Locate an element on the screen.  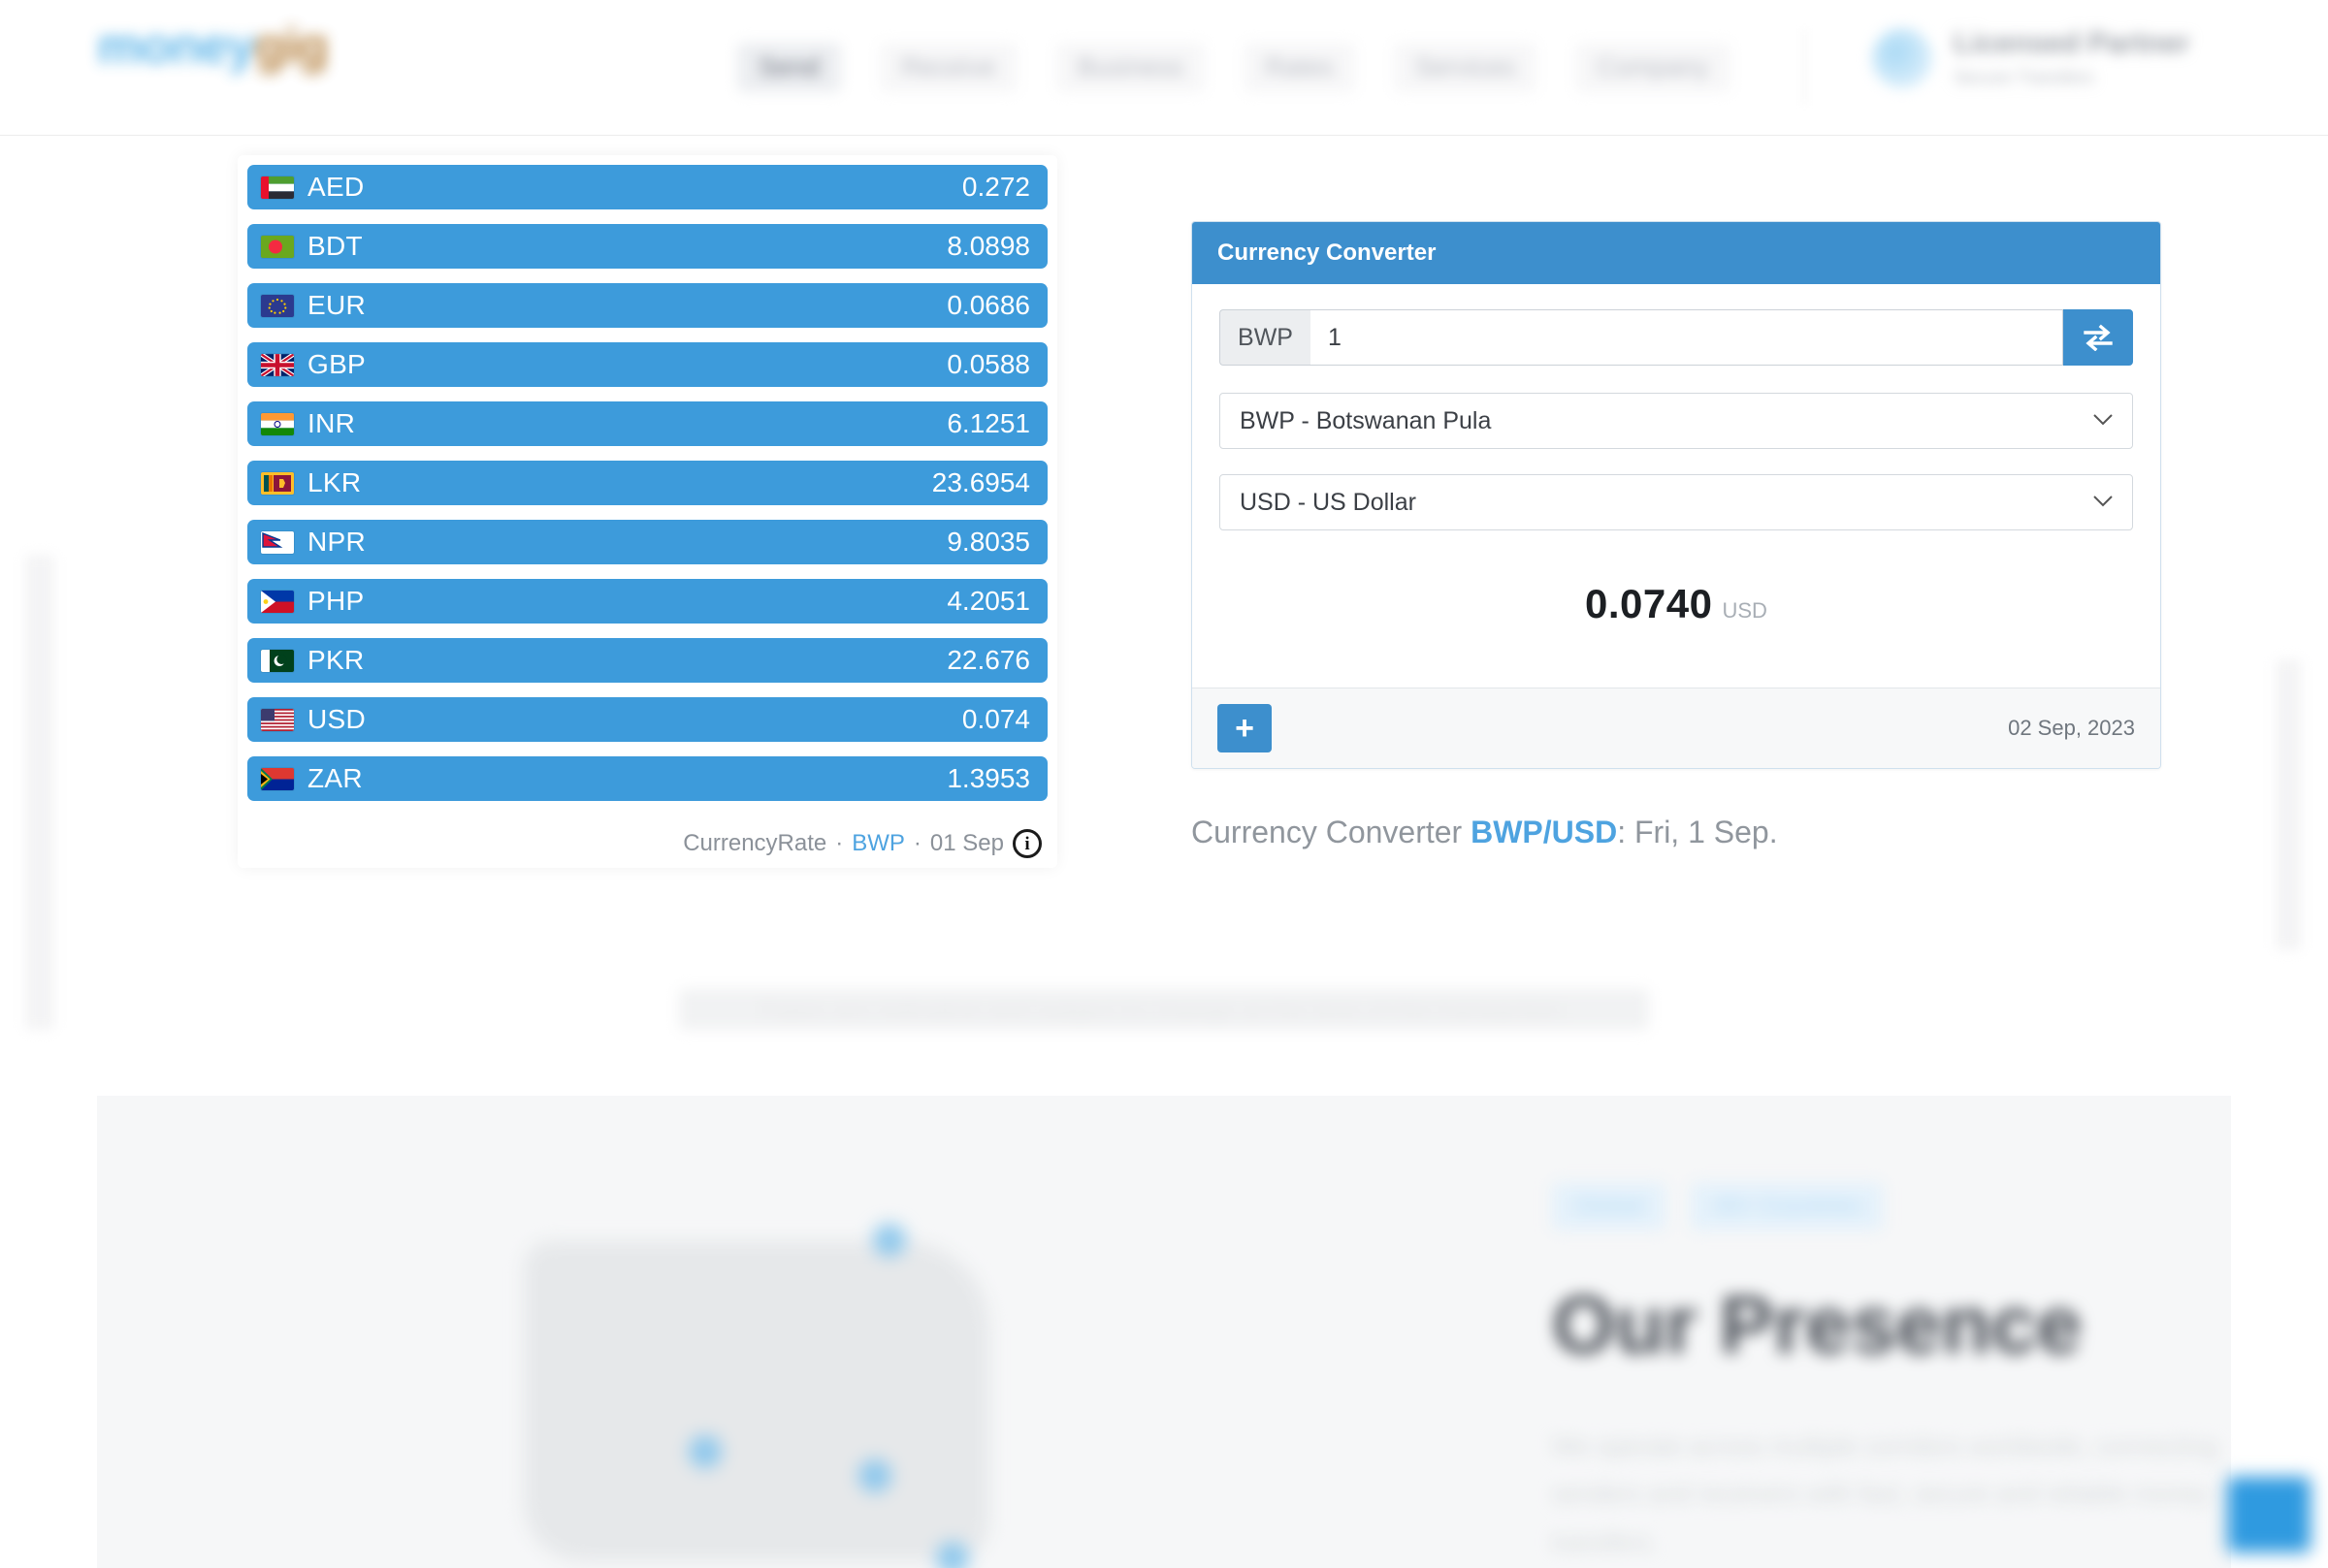
currency-code: BDT is located at coordinates (335, 246).